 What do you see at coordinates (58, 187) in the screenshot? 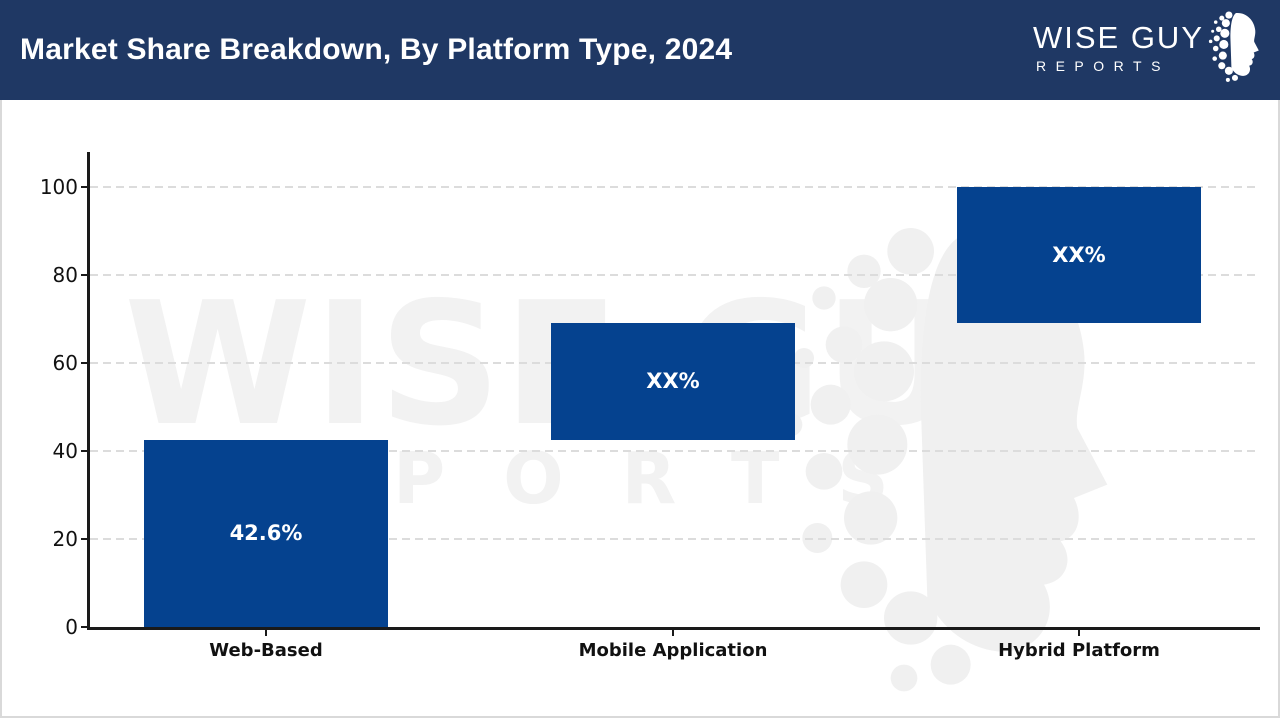
I see `y-tick-label-100: 100` at bounding box center [58, 187].